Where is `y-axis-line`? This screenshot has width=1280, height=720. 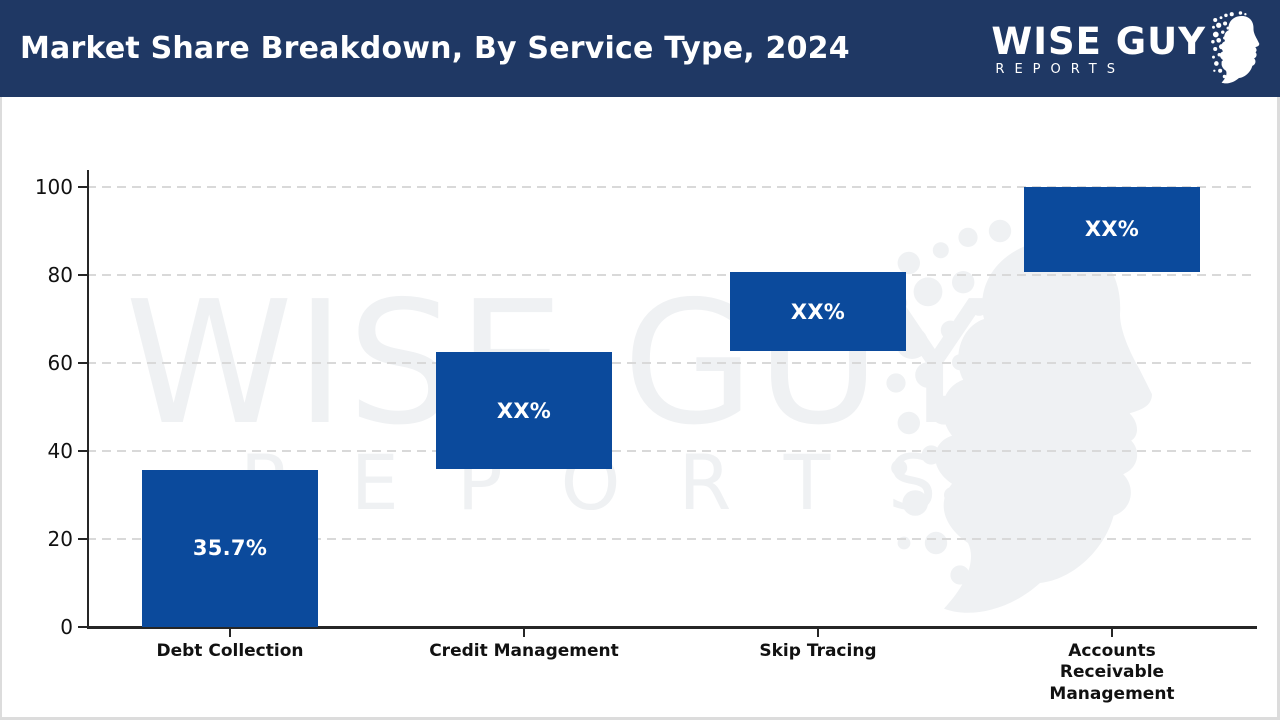
y-axis-line is located at coordinates (88, 399).